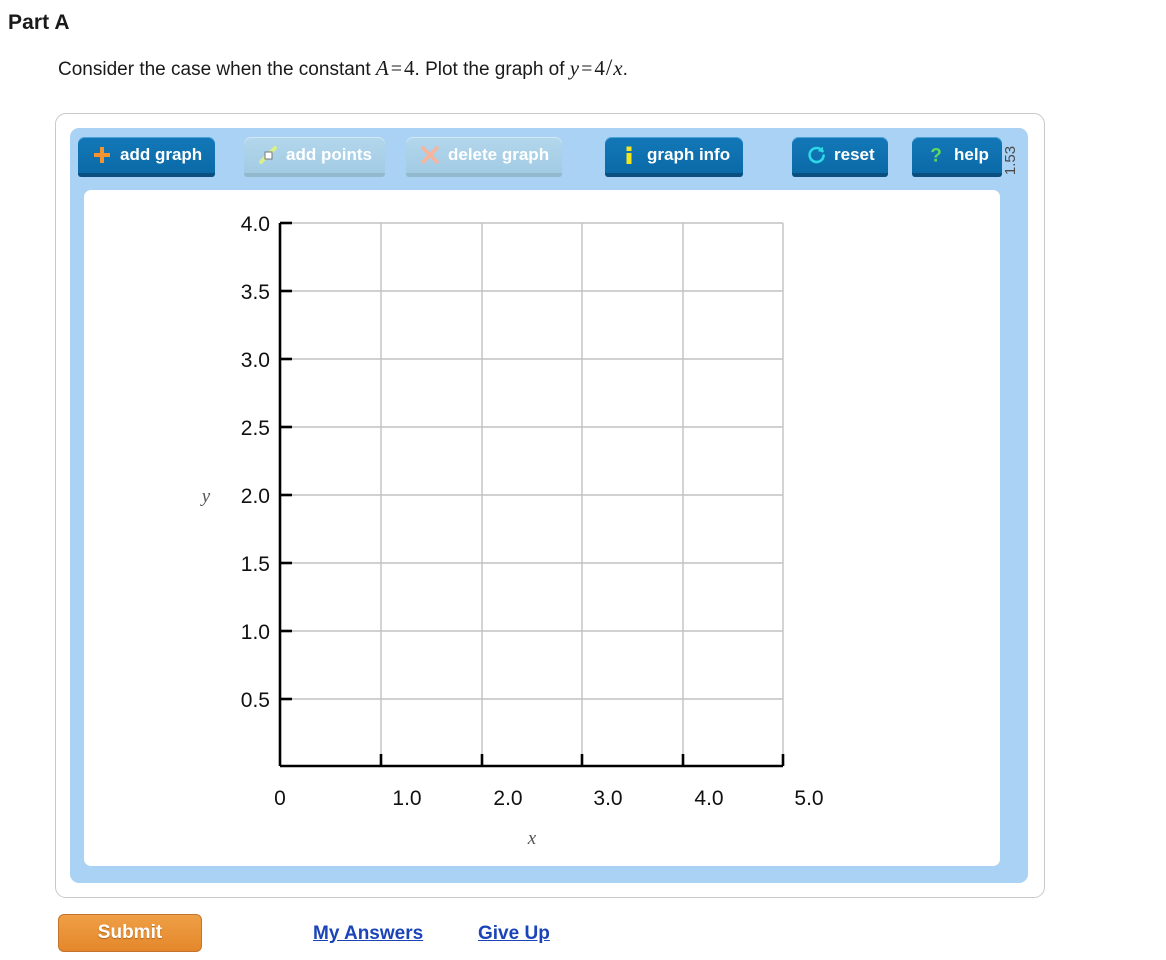 This screenshot has width=1166, height=960. I want to click on add-points-button: add points, so click(314, 157).